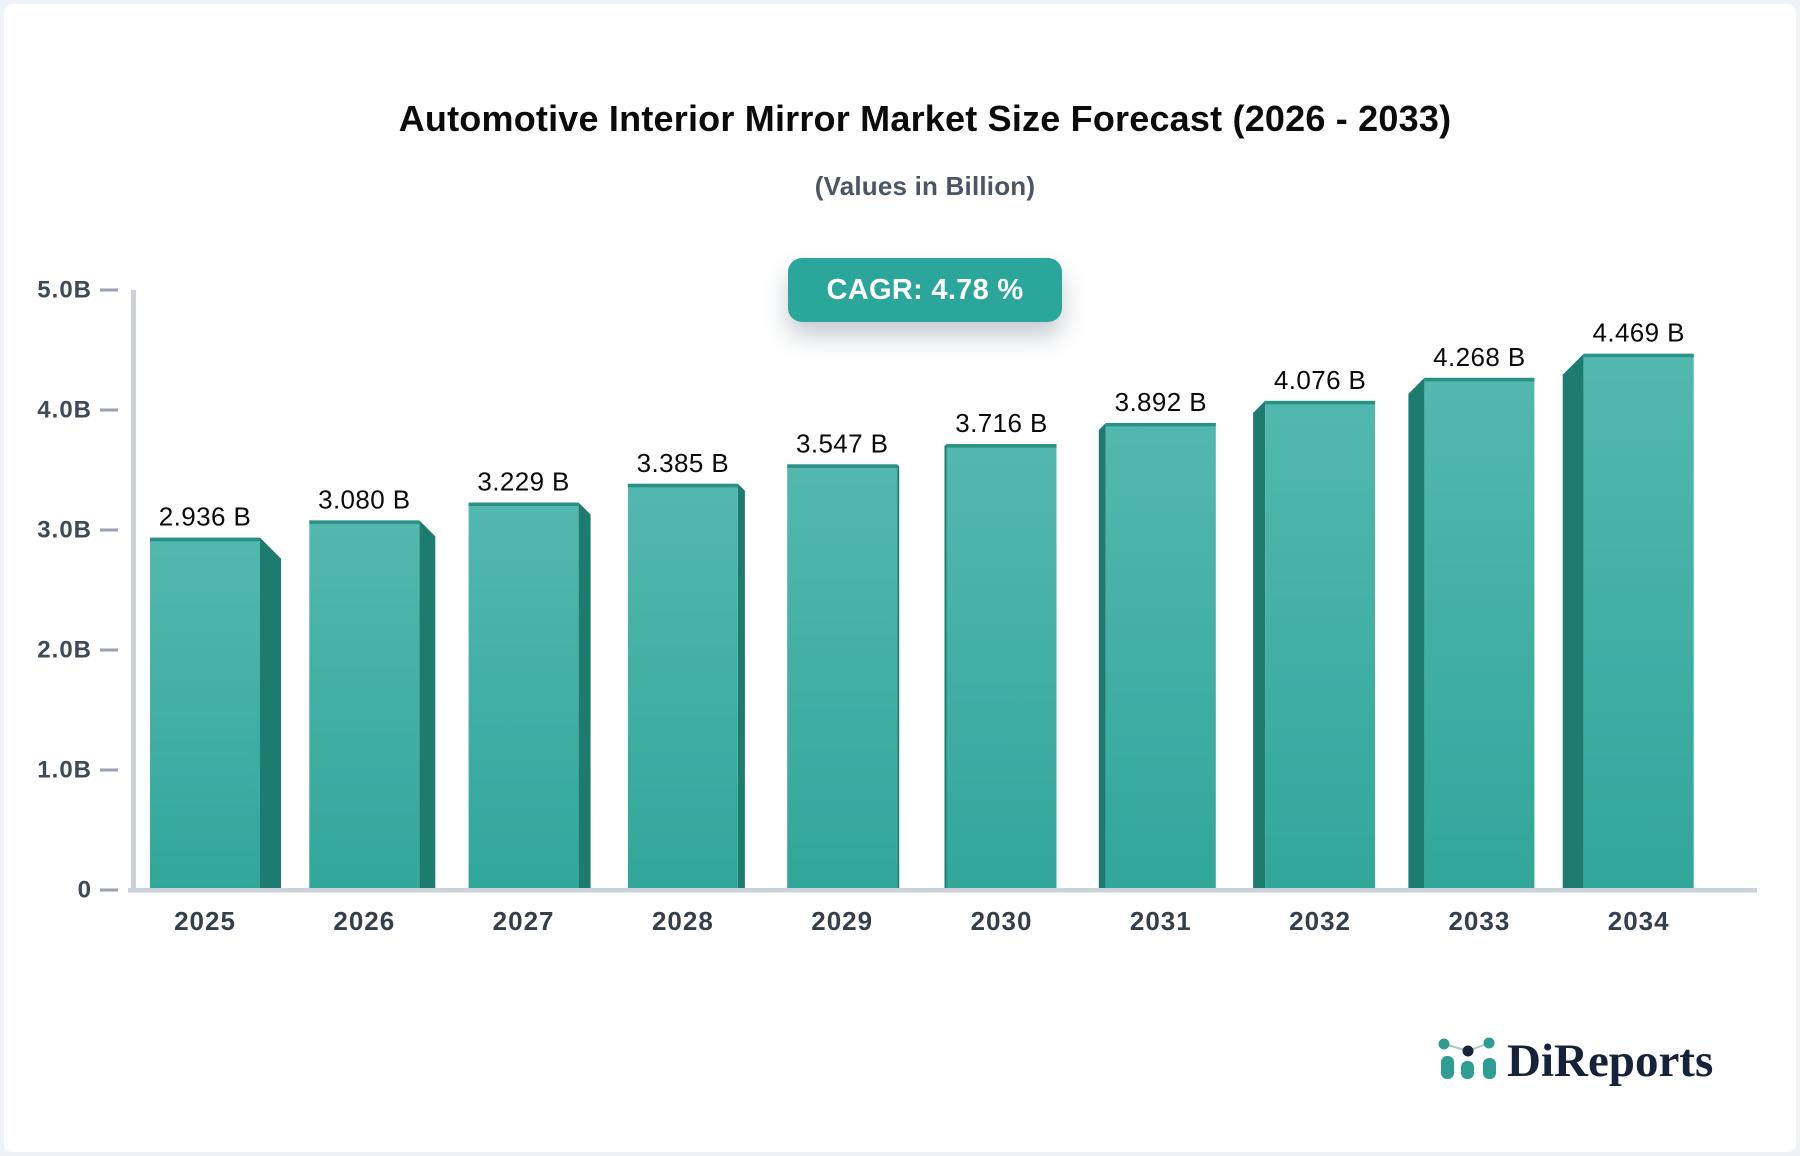  Describe the element at coordinates (1001, 423) in the screenshot. I see `bar-value-label: 3.716 B` at that location.